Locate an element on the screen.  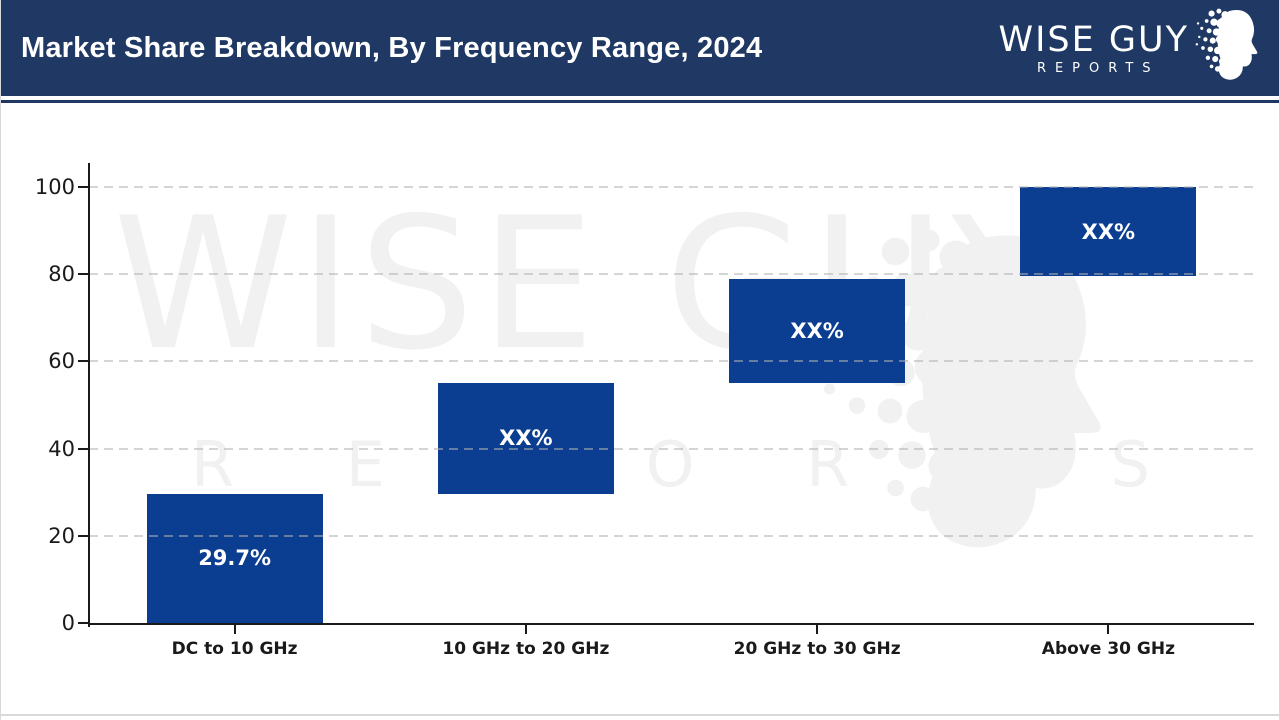
bar-value-label: 29.7% is located at coordinates (235, 558).